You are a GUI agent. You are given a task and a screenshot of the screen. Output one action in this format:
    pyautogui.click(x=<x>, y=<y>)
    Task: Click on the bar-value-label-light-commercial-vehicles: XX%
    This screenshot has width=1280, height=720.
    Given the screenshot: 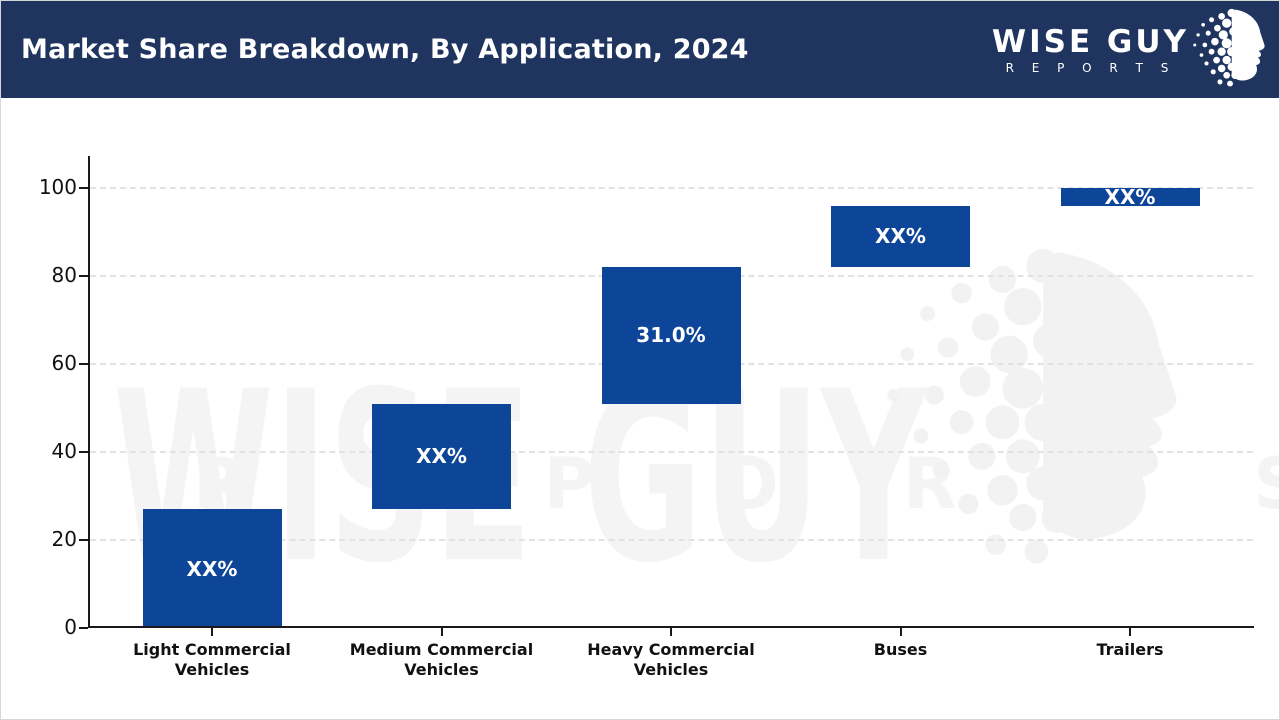 What is the action you would take?
    pyautogui.click(x=212, y=568)
    